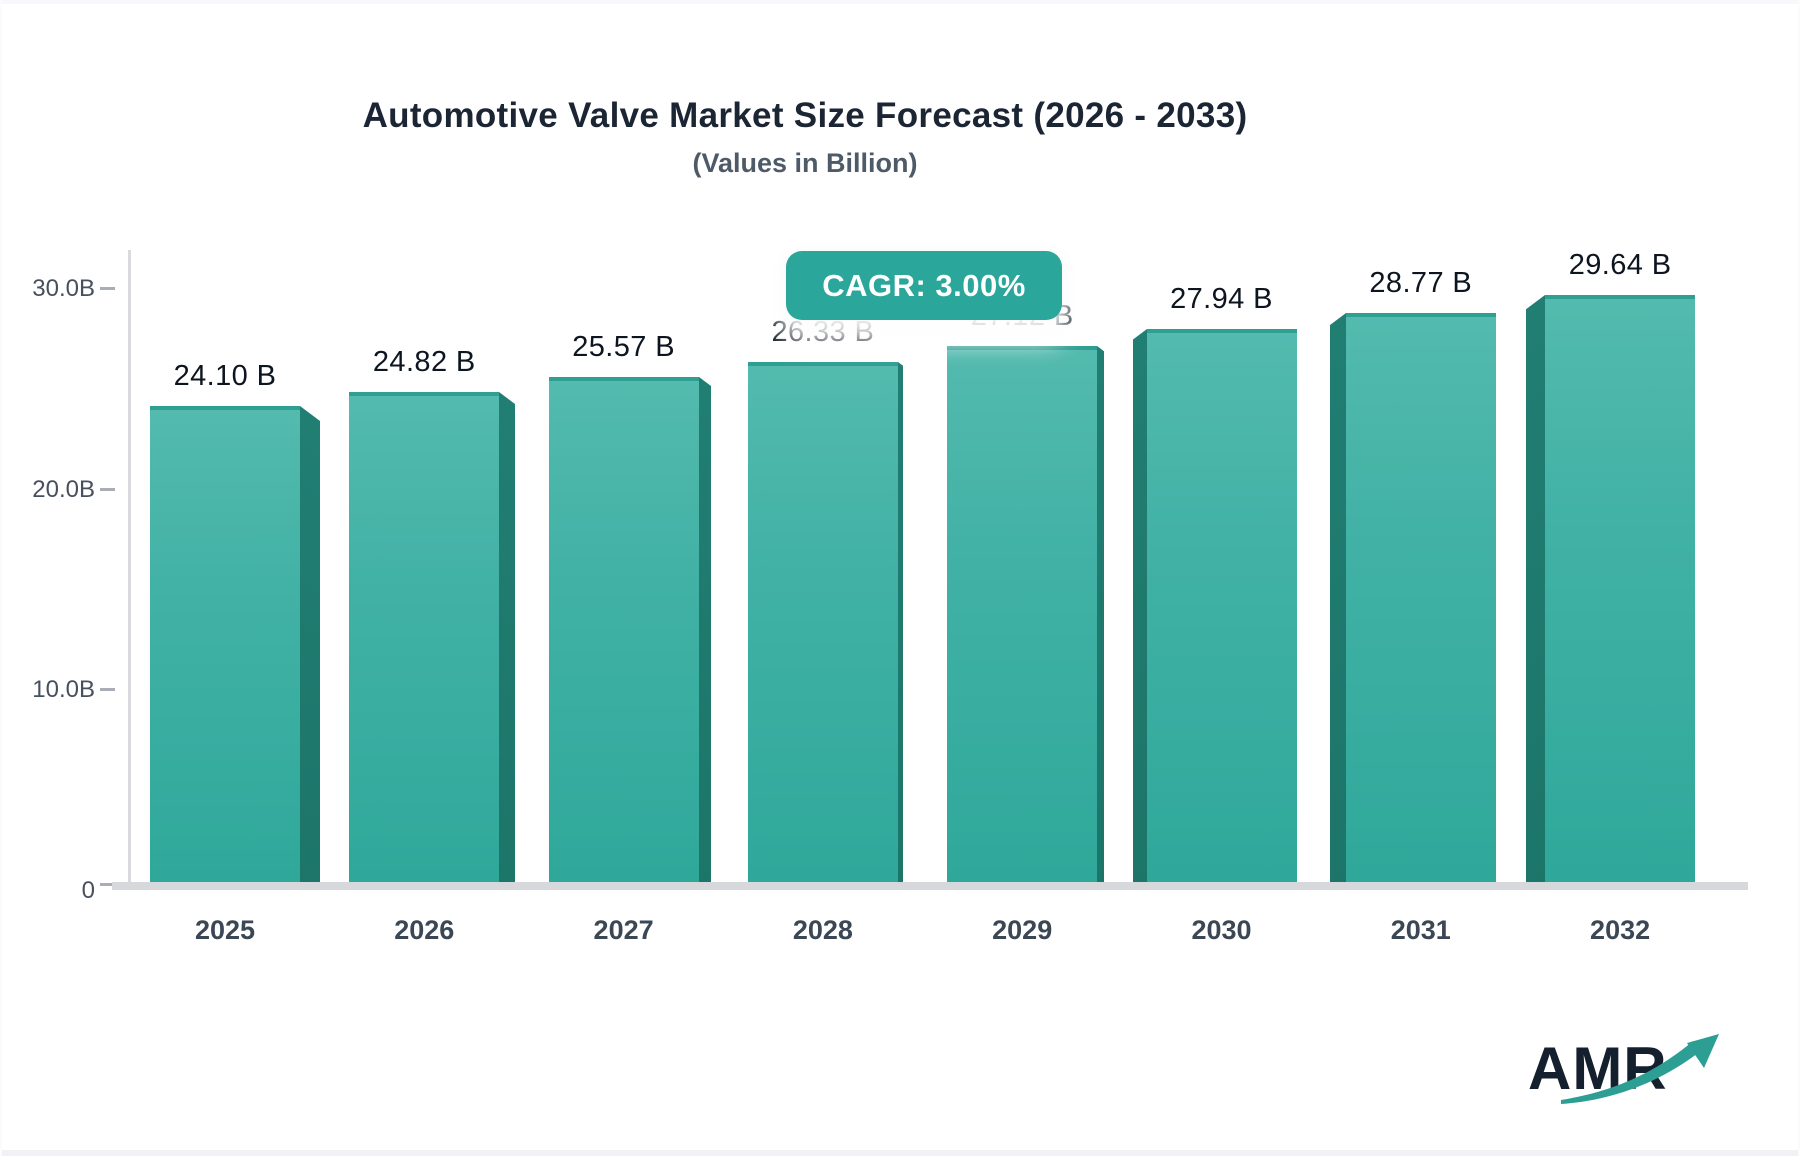 The image size is (1800, 1156). What do you see at coordinates (1221, 299) in the screenshot?
I see `bar-value-label: 27.94 B` at bounding box center [1221, 299].